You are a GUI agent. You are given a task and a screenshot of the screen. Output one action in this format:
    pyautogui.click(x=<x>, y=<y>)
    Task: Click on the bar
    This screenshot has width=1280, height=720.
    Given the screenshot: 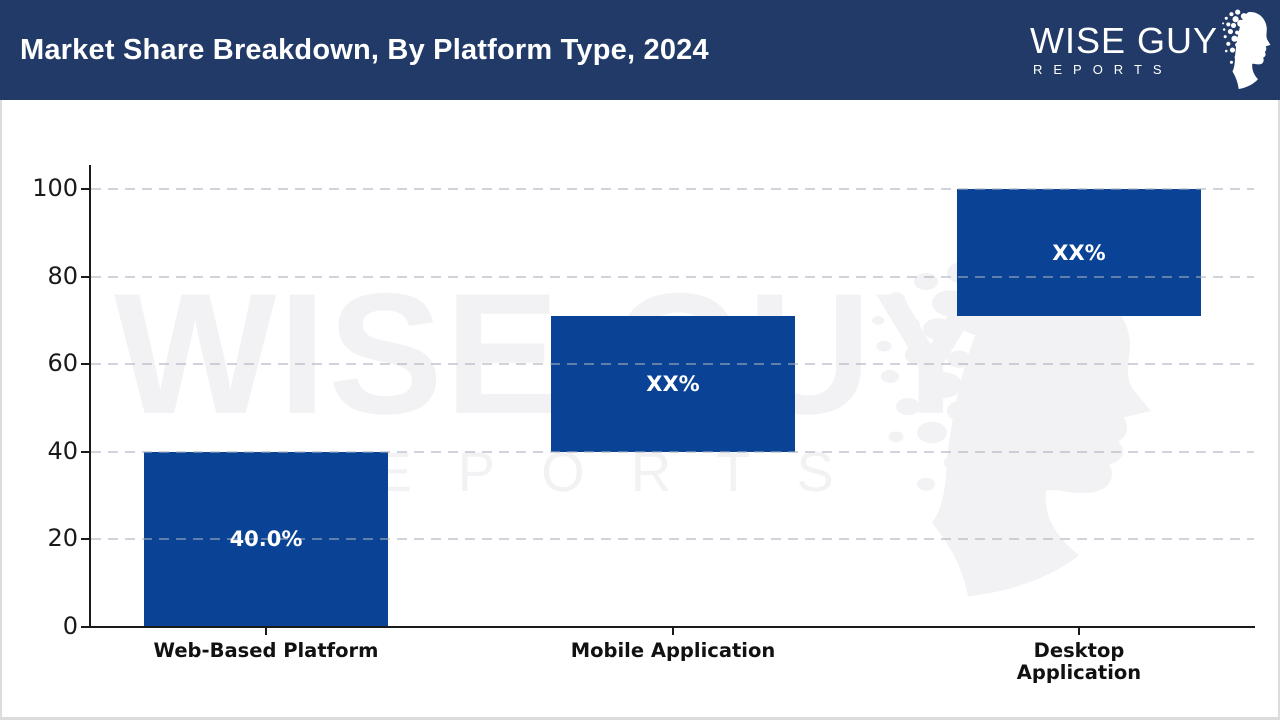 What is the action you would take?
    pyautogui.click(x=673, y=384)
    